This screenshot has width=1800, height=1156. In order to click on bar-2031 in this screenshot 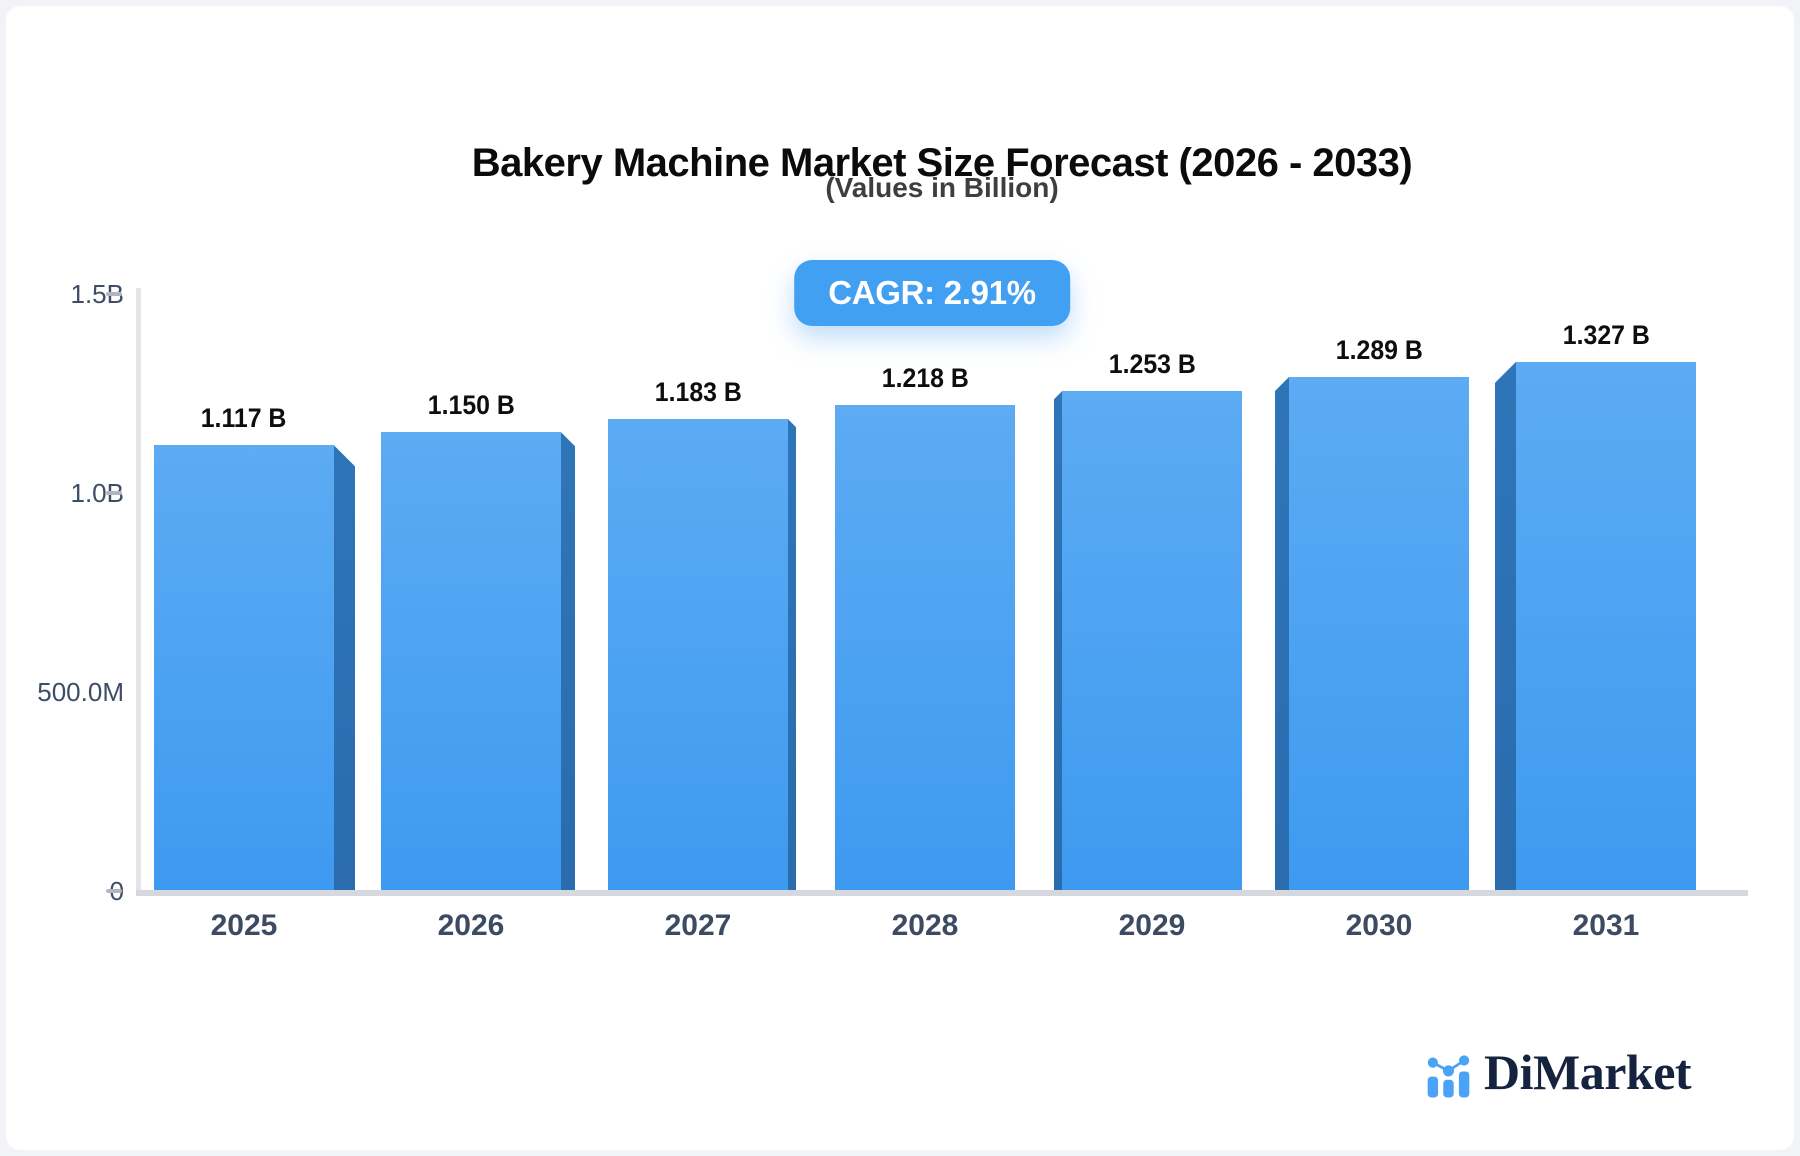, I will do `click(1606, 625)`.